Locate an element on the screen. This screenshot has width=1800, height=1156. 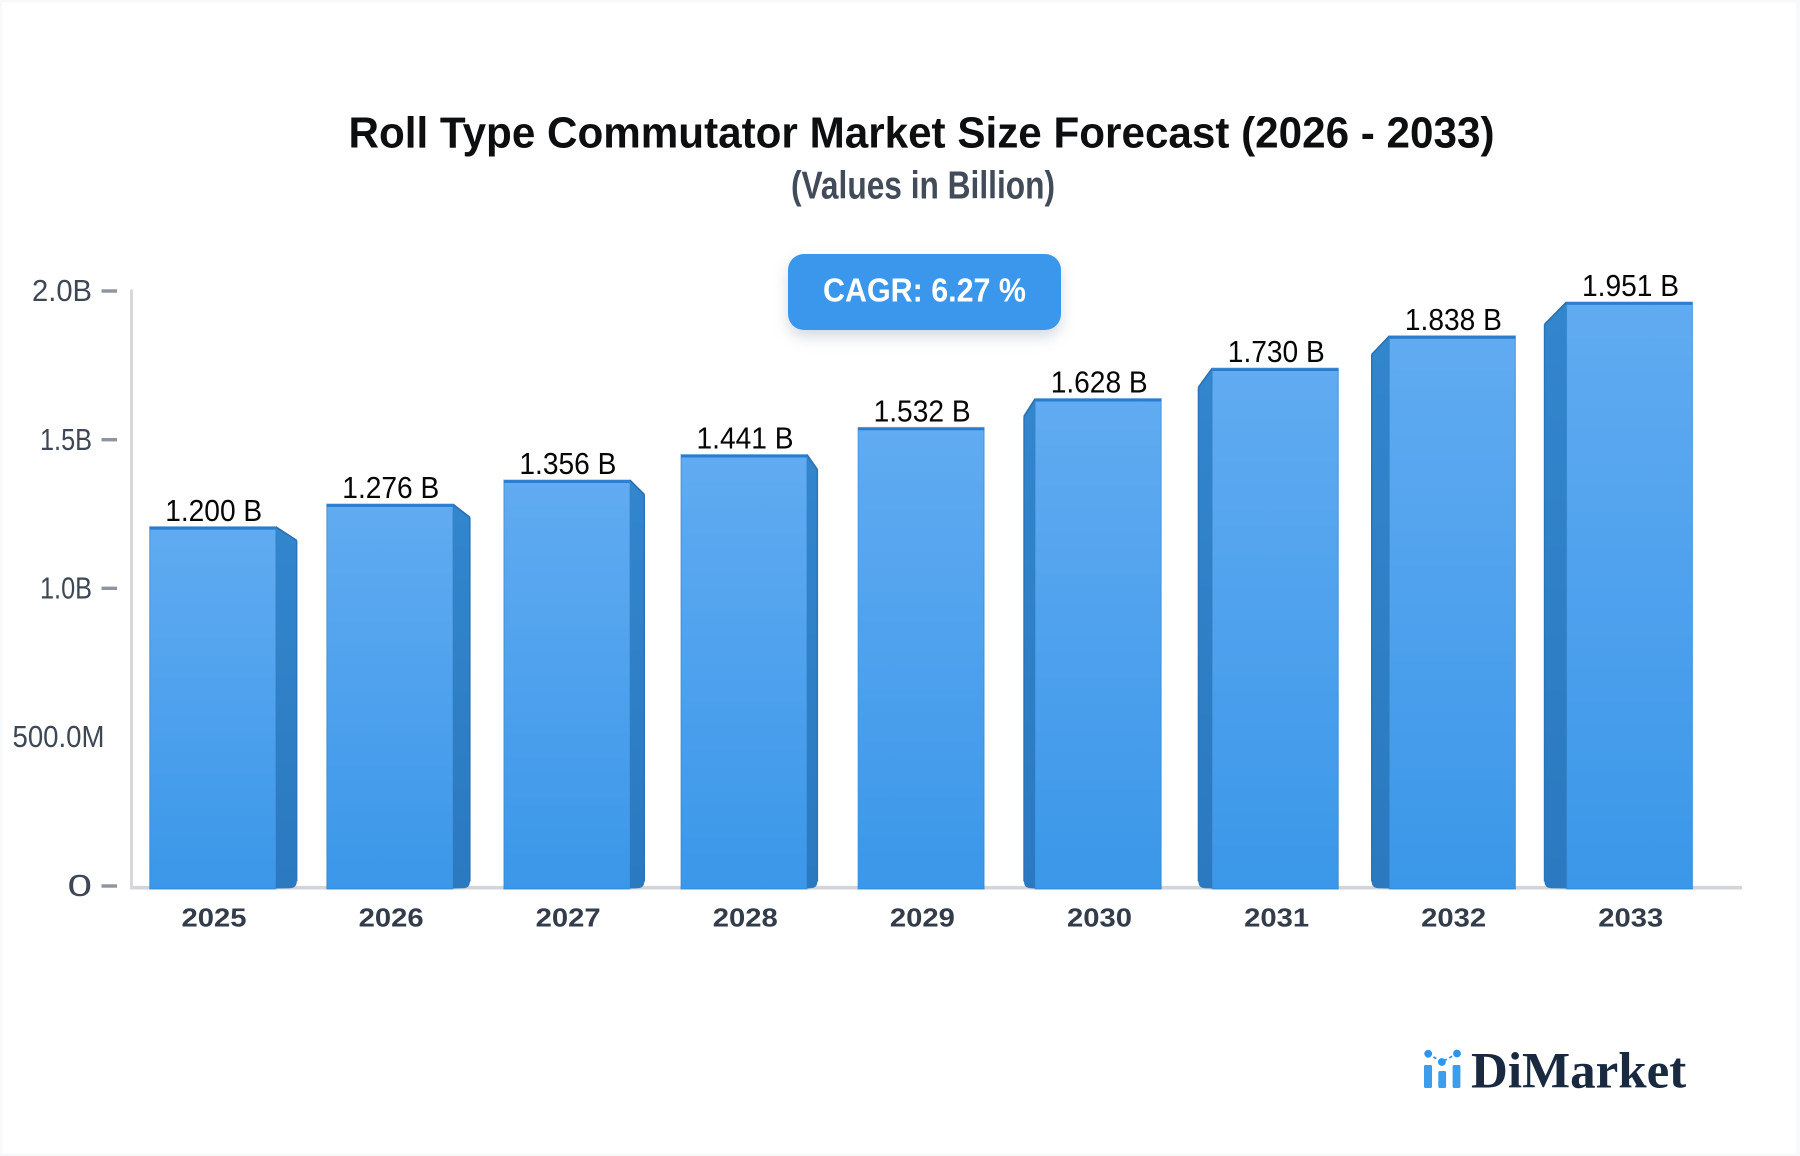
svg-text: 1.200 B is located at coordinates (213, 510).